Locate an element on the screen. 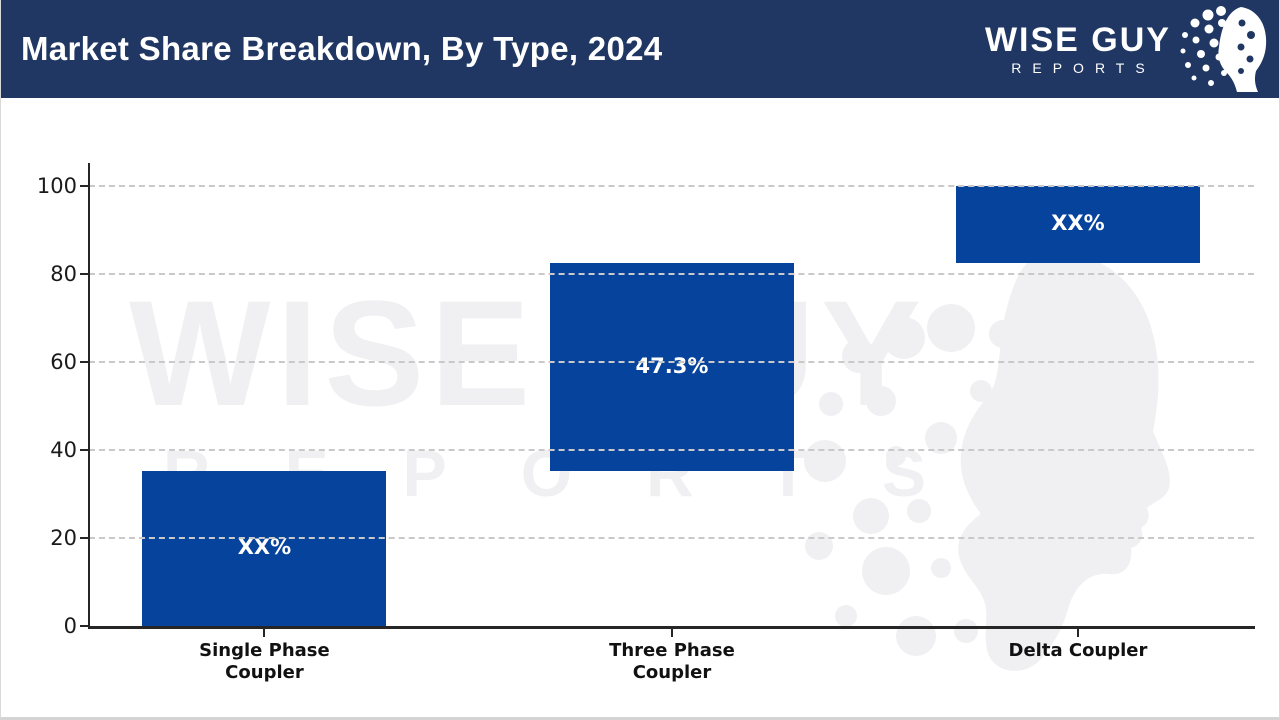  x-category-label-2: Three Phase Coupler is located at coordinates (672, 661).